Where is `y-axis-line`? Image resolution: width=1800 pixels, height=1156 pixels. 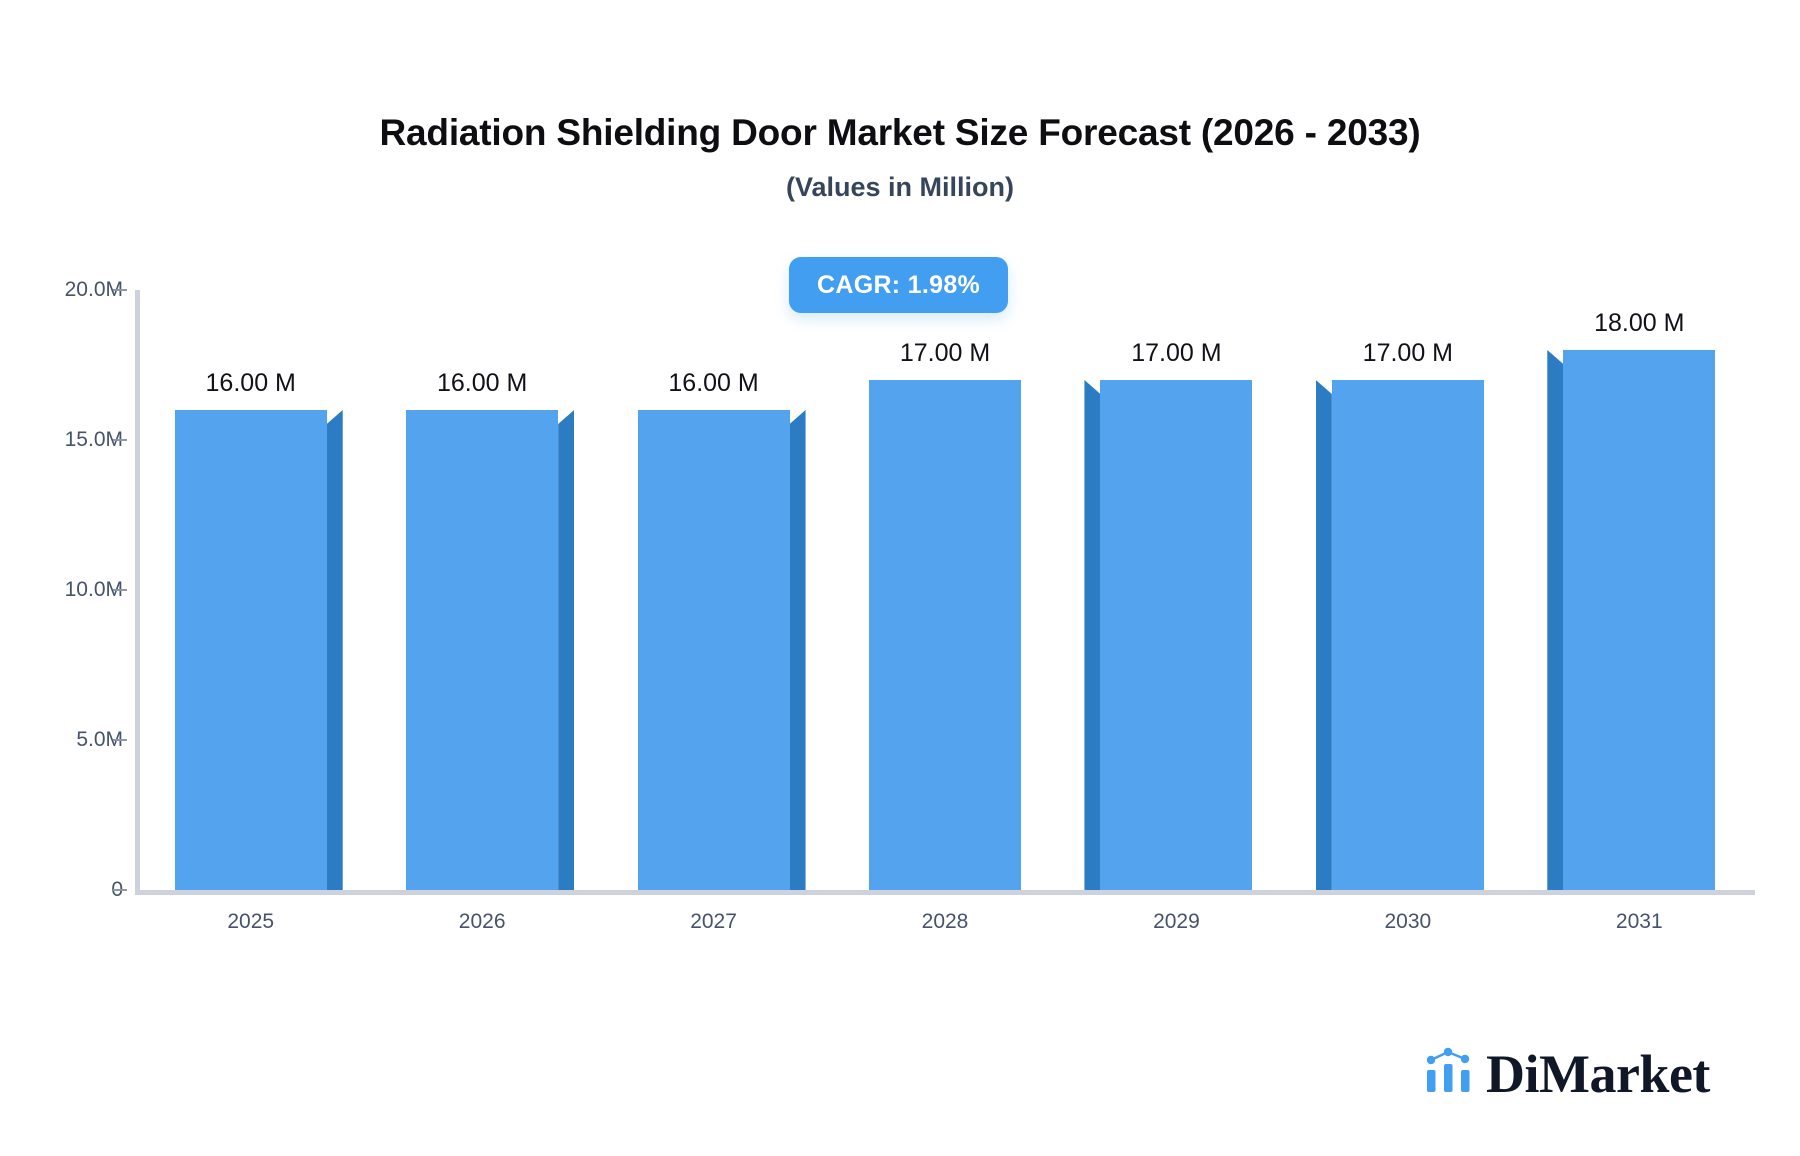 y-axis-line is located at coordinates (137, 590).